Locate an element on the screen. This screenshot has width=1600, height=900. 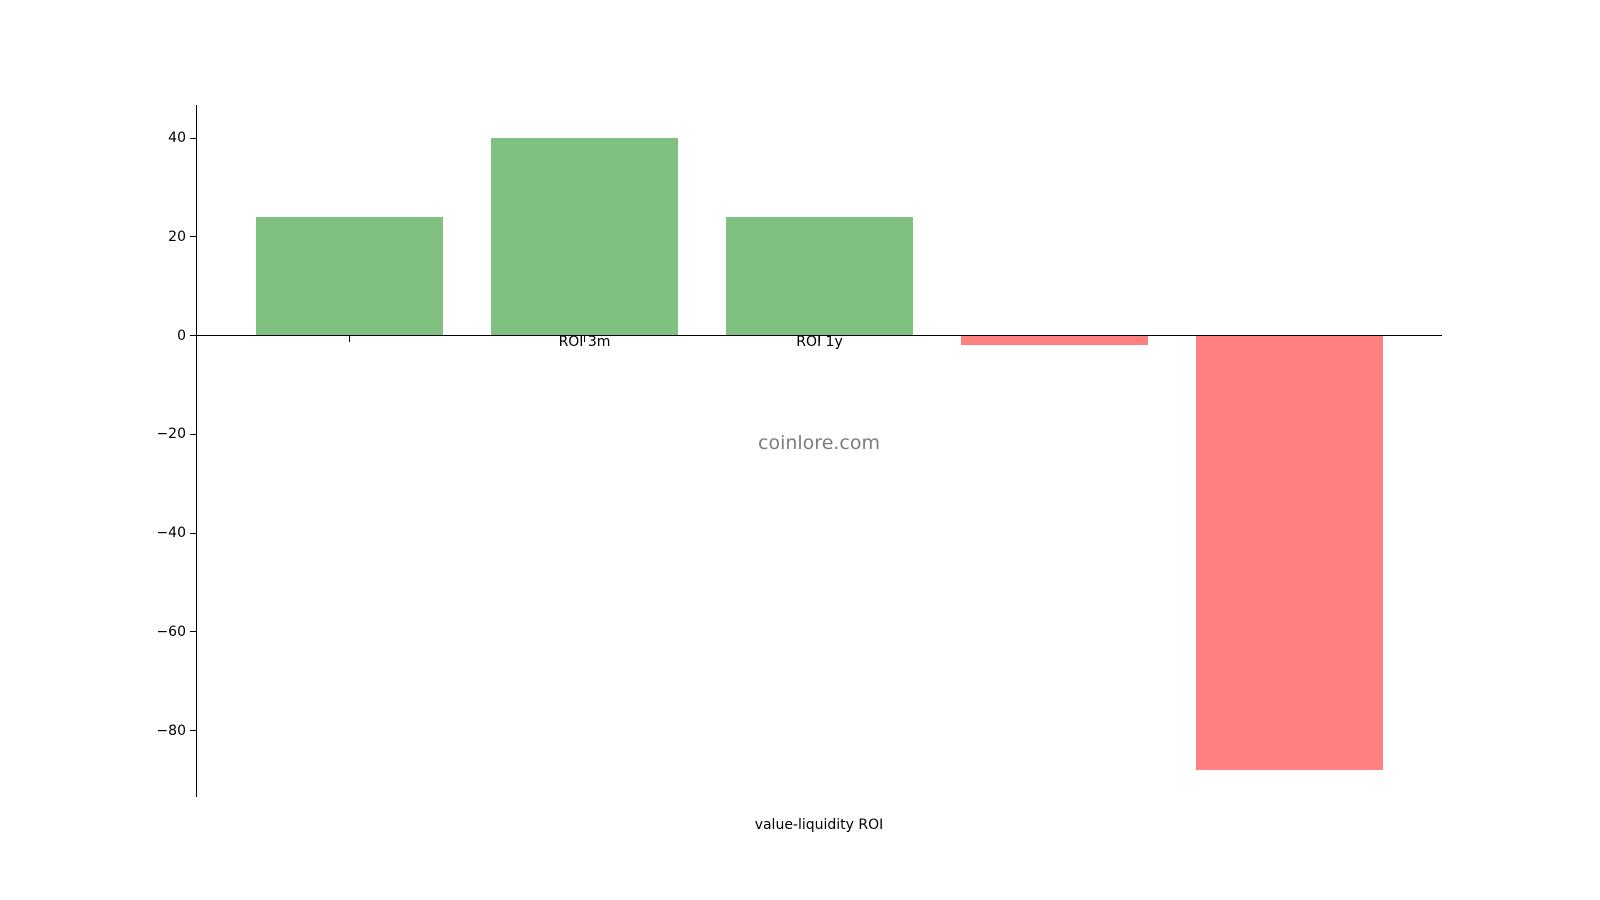
x-tick-label: ROI 3m is located at coordinates (584, 341).